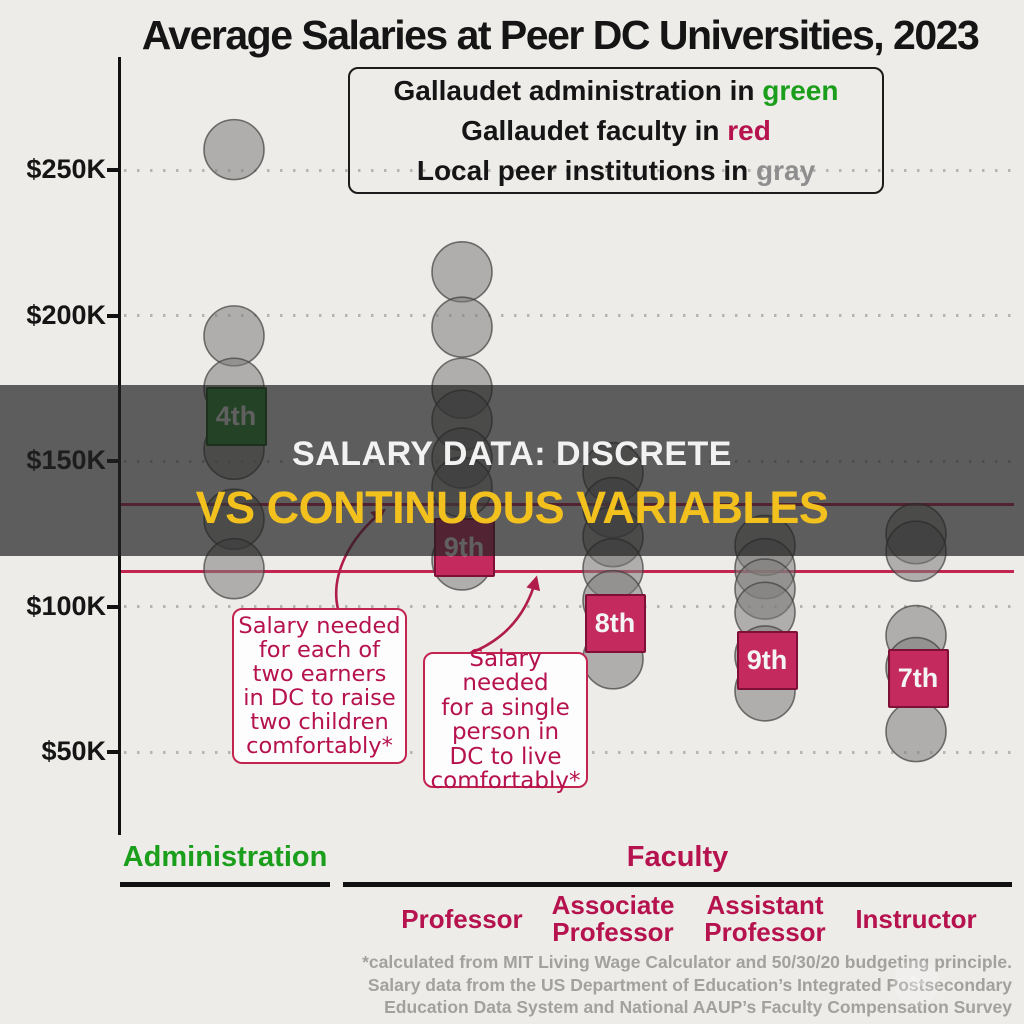  Describe the element at coordinates (66, 169) in the screenshot. I see `y-tick-label: $250K` at that location.